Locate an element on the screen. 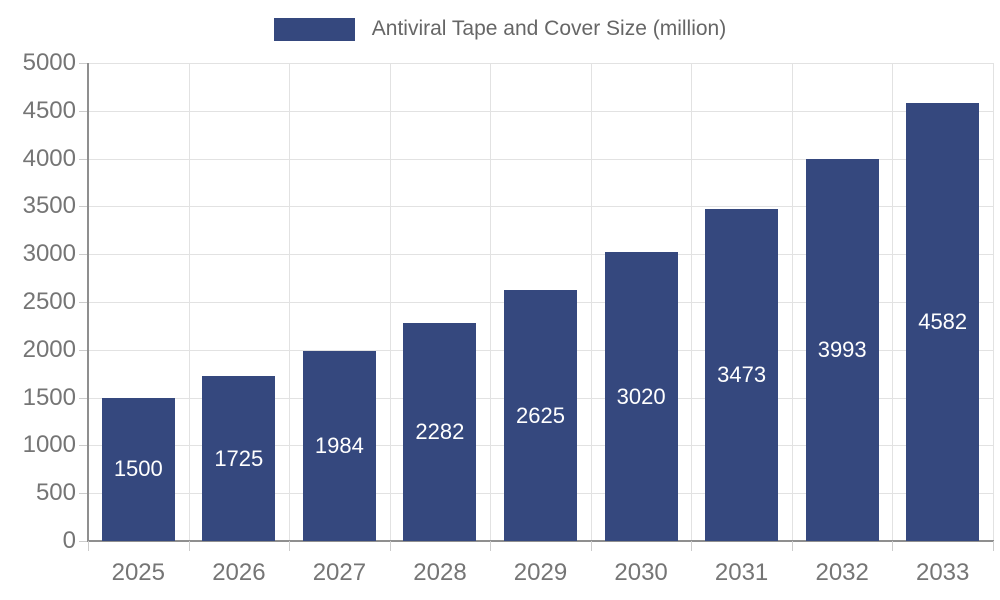 The width and height of the screenshot is (1000, 600). y-tick-label: 2500 is located at coordinates (49, 301).